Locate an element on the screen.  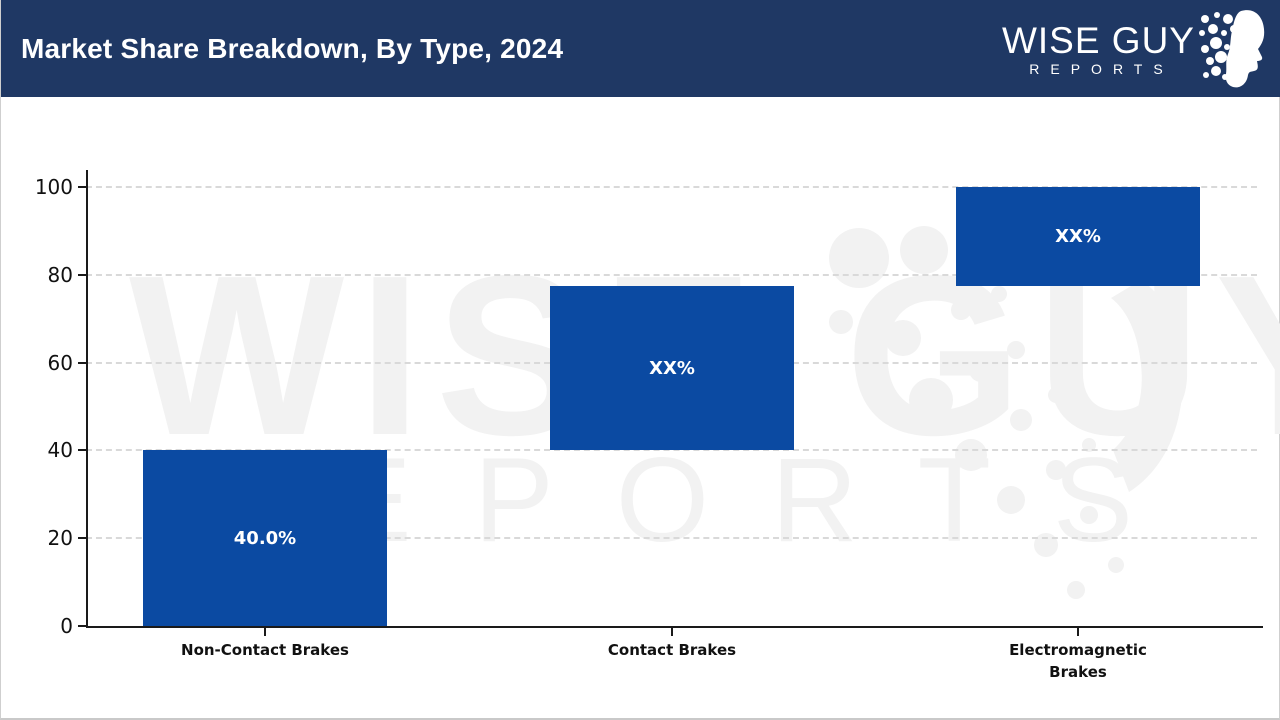
x-axis-label: Electromagnetic Brakes is located at coordinates (1078, 661).